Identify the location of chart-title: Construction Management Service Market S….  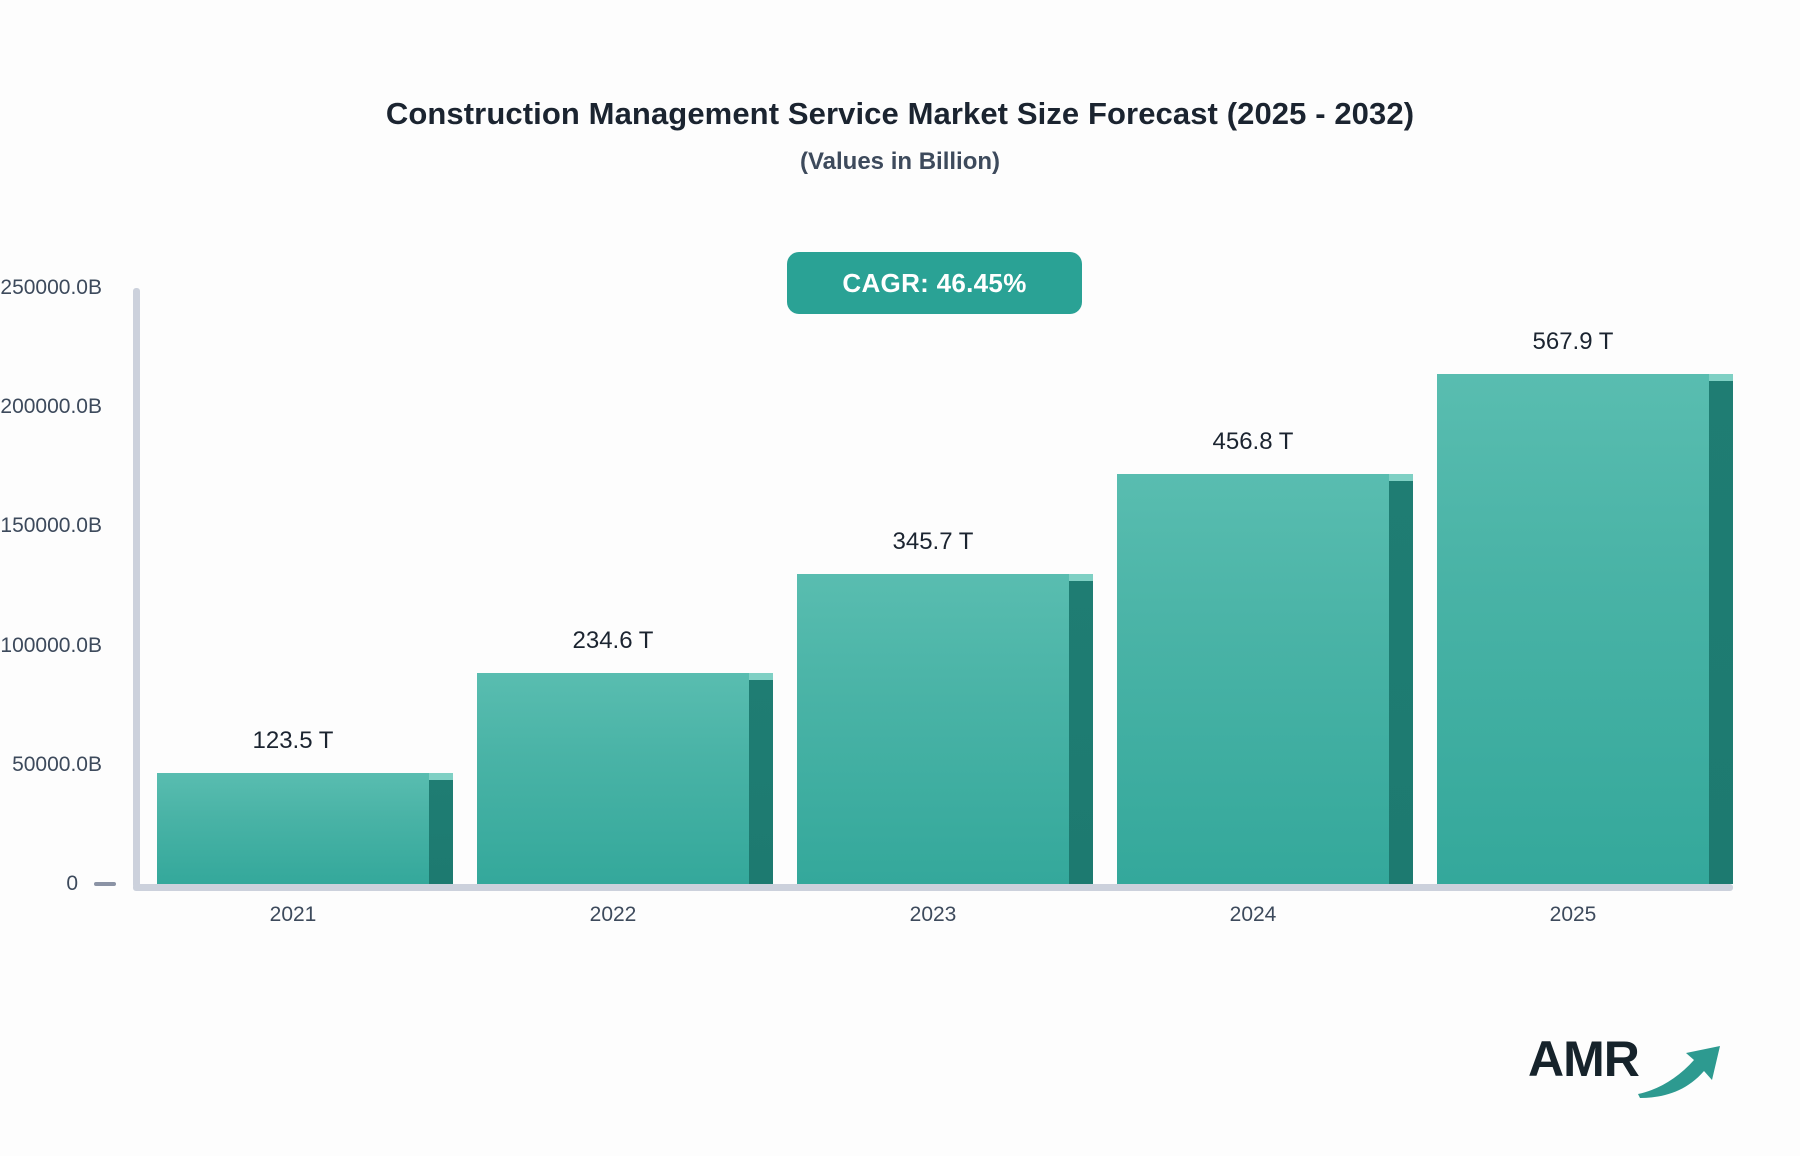
(900, 113).